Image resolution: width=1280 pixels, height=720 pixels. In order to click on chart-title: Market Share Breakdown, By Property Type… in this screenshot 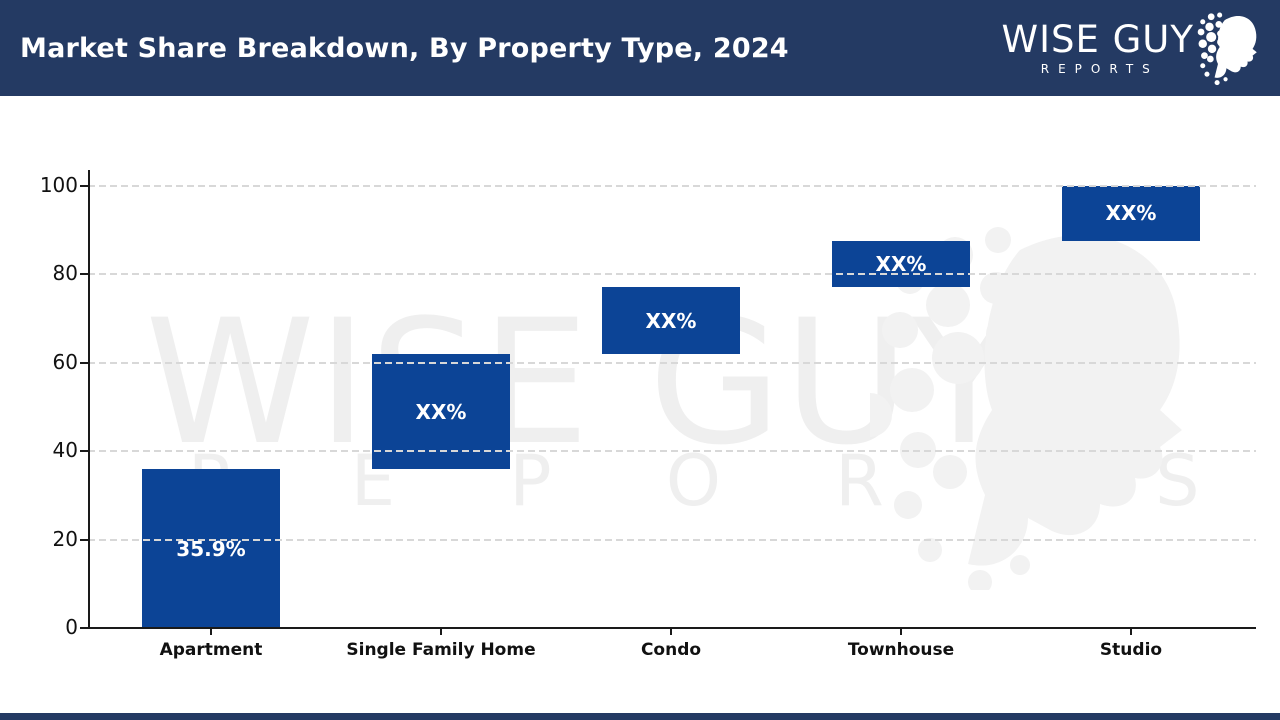, I will do `click(404, 48)`.